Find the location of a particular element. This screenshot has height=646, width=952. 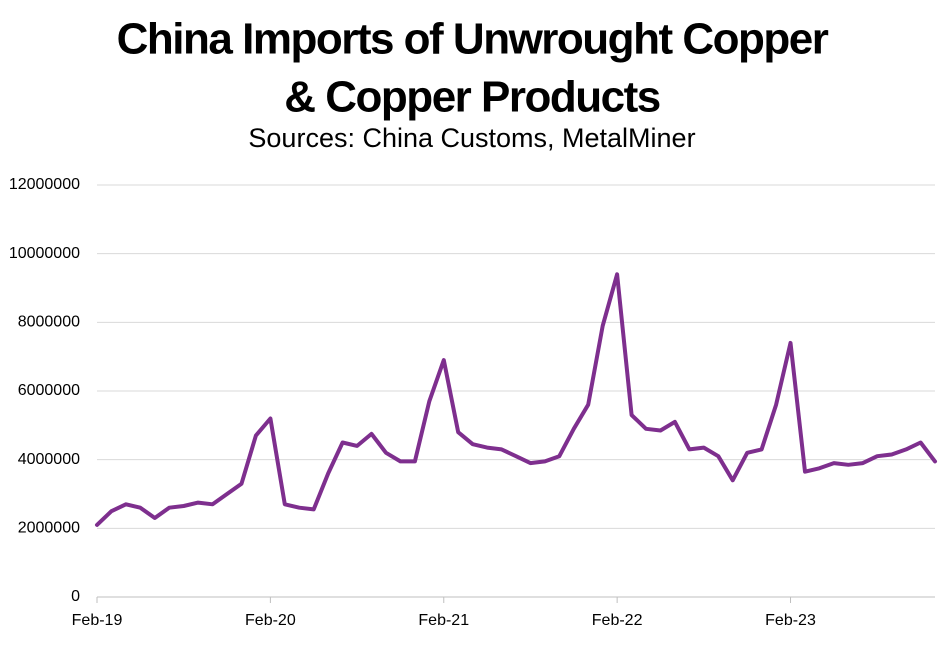

y-tick-label: 10000000 is located at coordinates (44, 253).